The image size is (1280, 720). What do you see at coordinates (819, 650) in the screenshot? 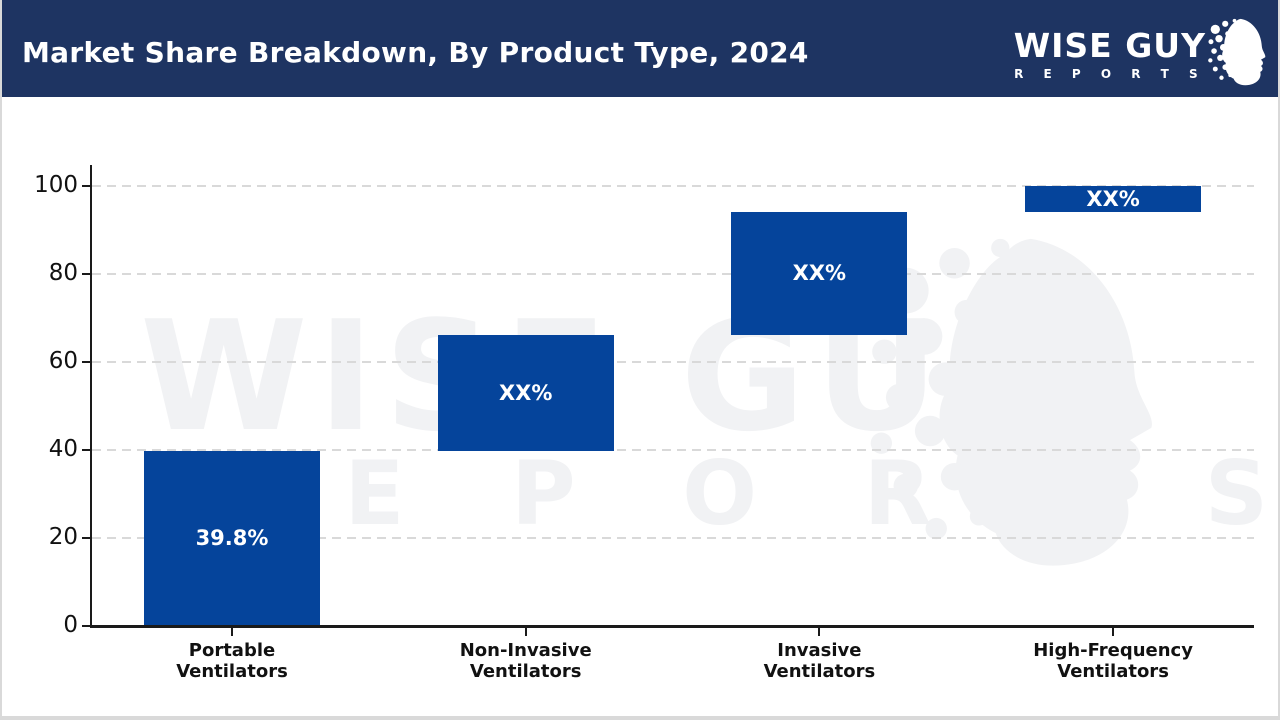
I see `x-category-label-line: Invasive` at bounding box center [819, 650].